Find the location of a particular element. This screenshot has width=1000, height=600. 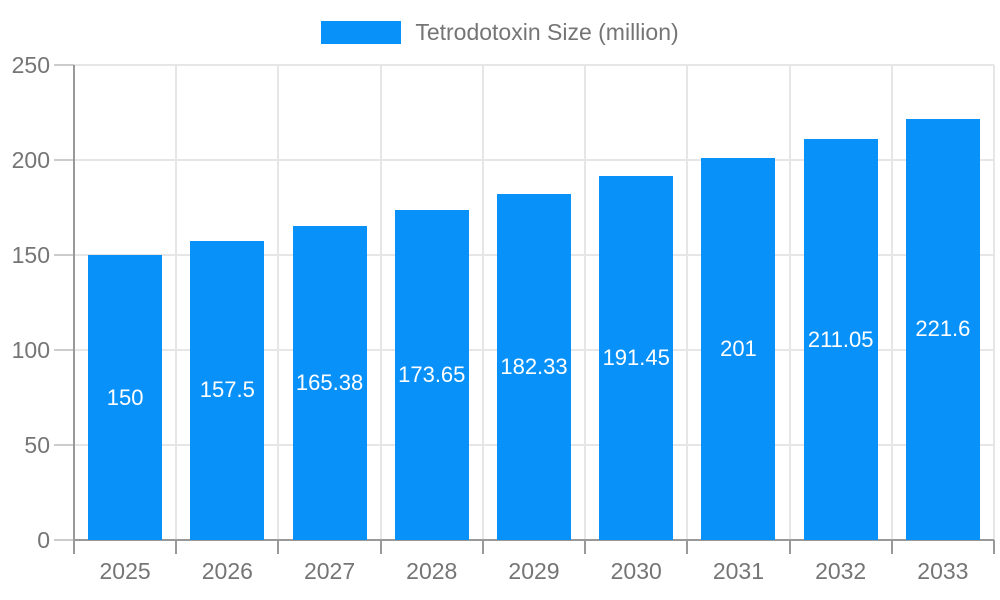

chart-legend: Tetrodotoxin Size (million) is located at coordinates (500, 32).